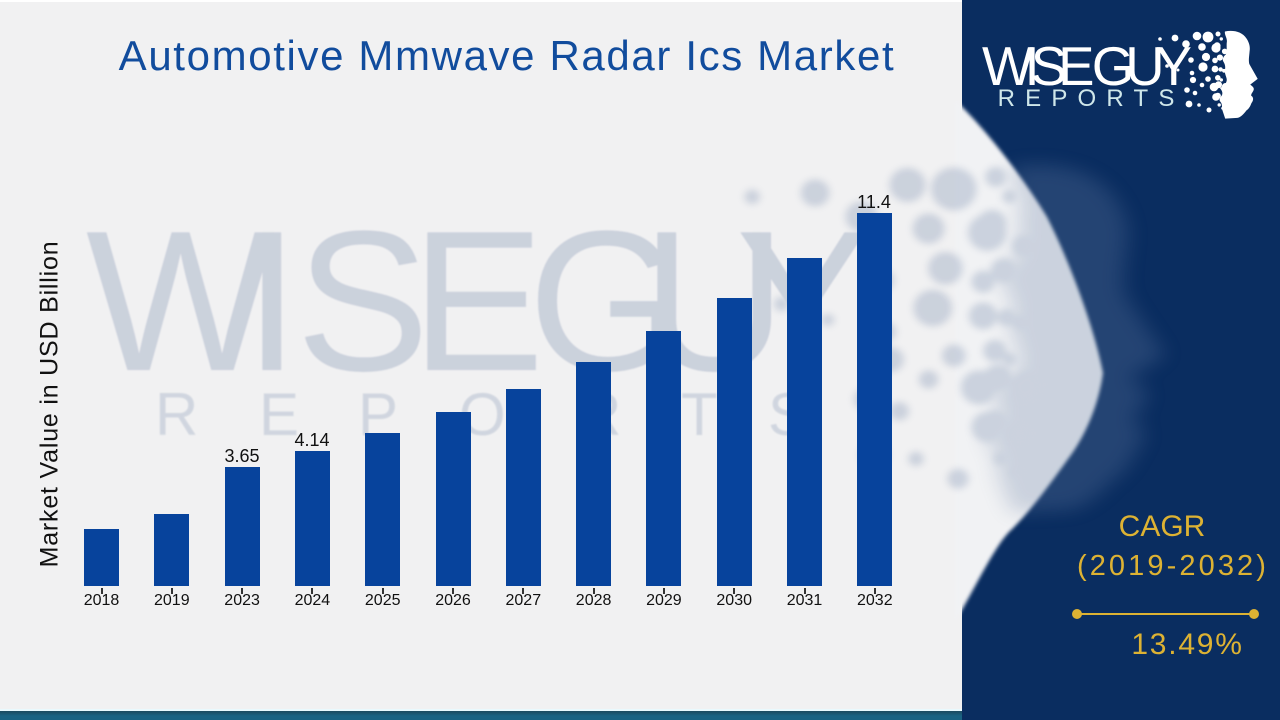 This screenshot has width=1280, height=720. I want to click on svg-text: REPORTS, so click(1091, 98).